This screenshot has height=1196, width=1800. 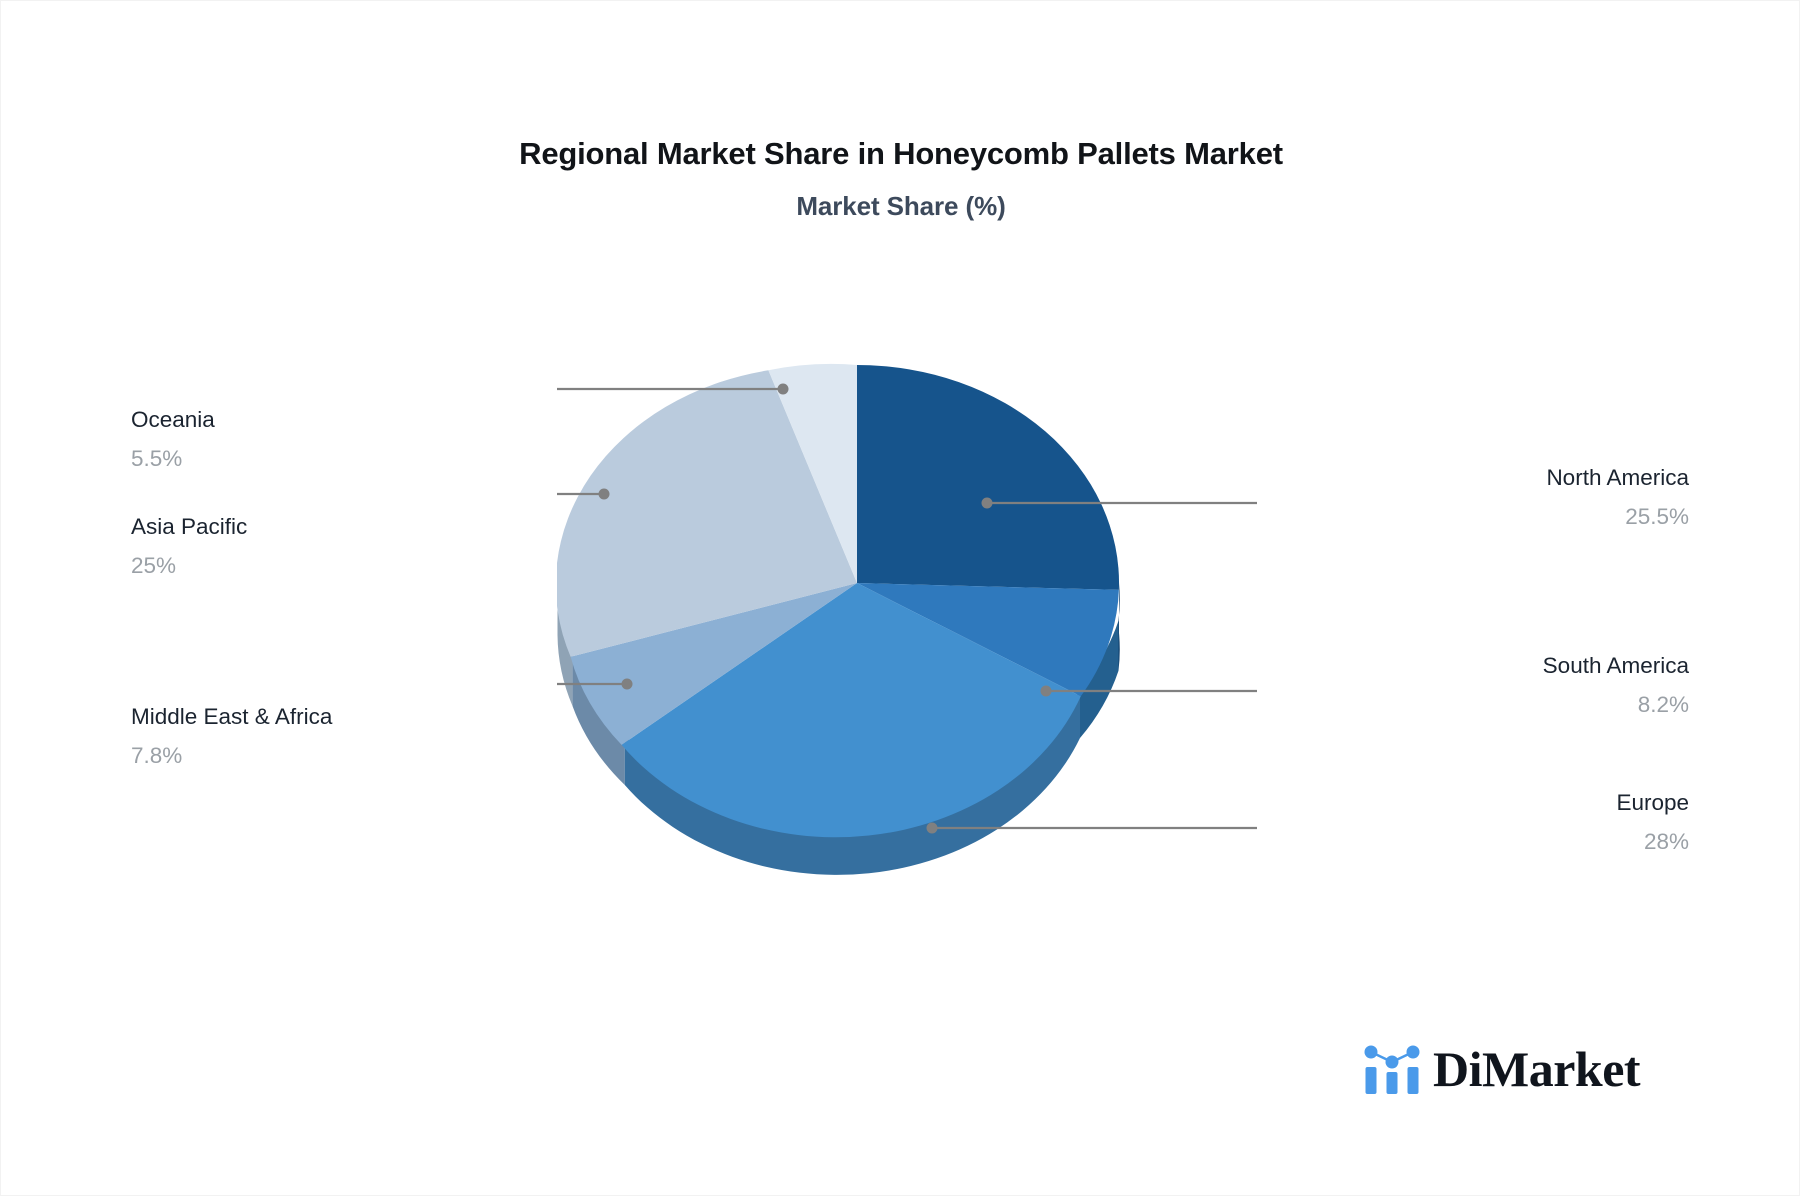 What do you see at coordinates (1657, 516) in the screenshot?
I see `callout-north-america-value: 25.5%` at bounding box center [1657, 516].